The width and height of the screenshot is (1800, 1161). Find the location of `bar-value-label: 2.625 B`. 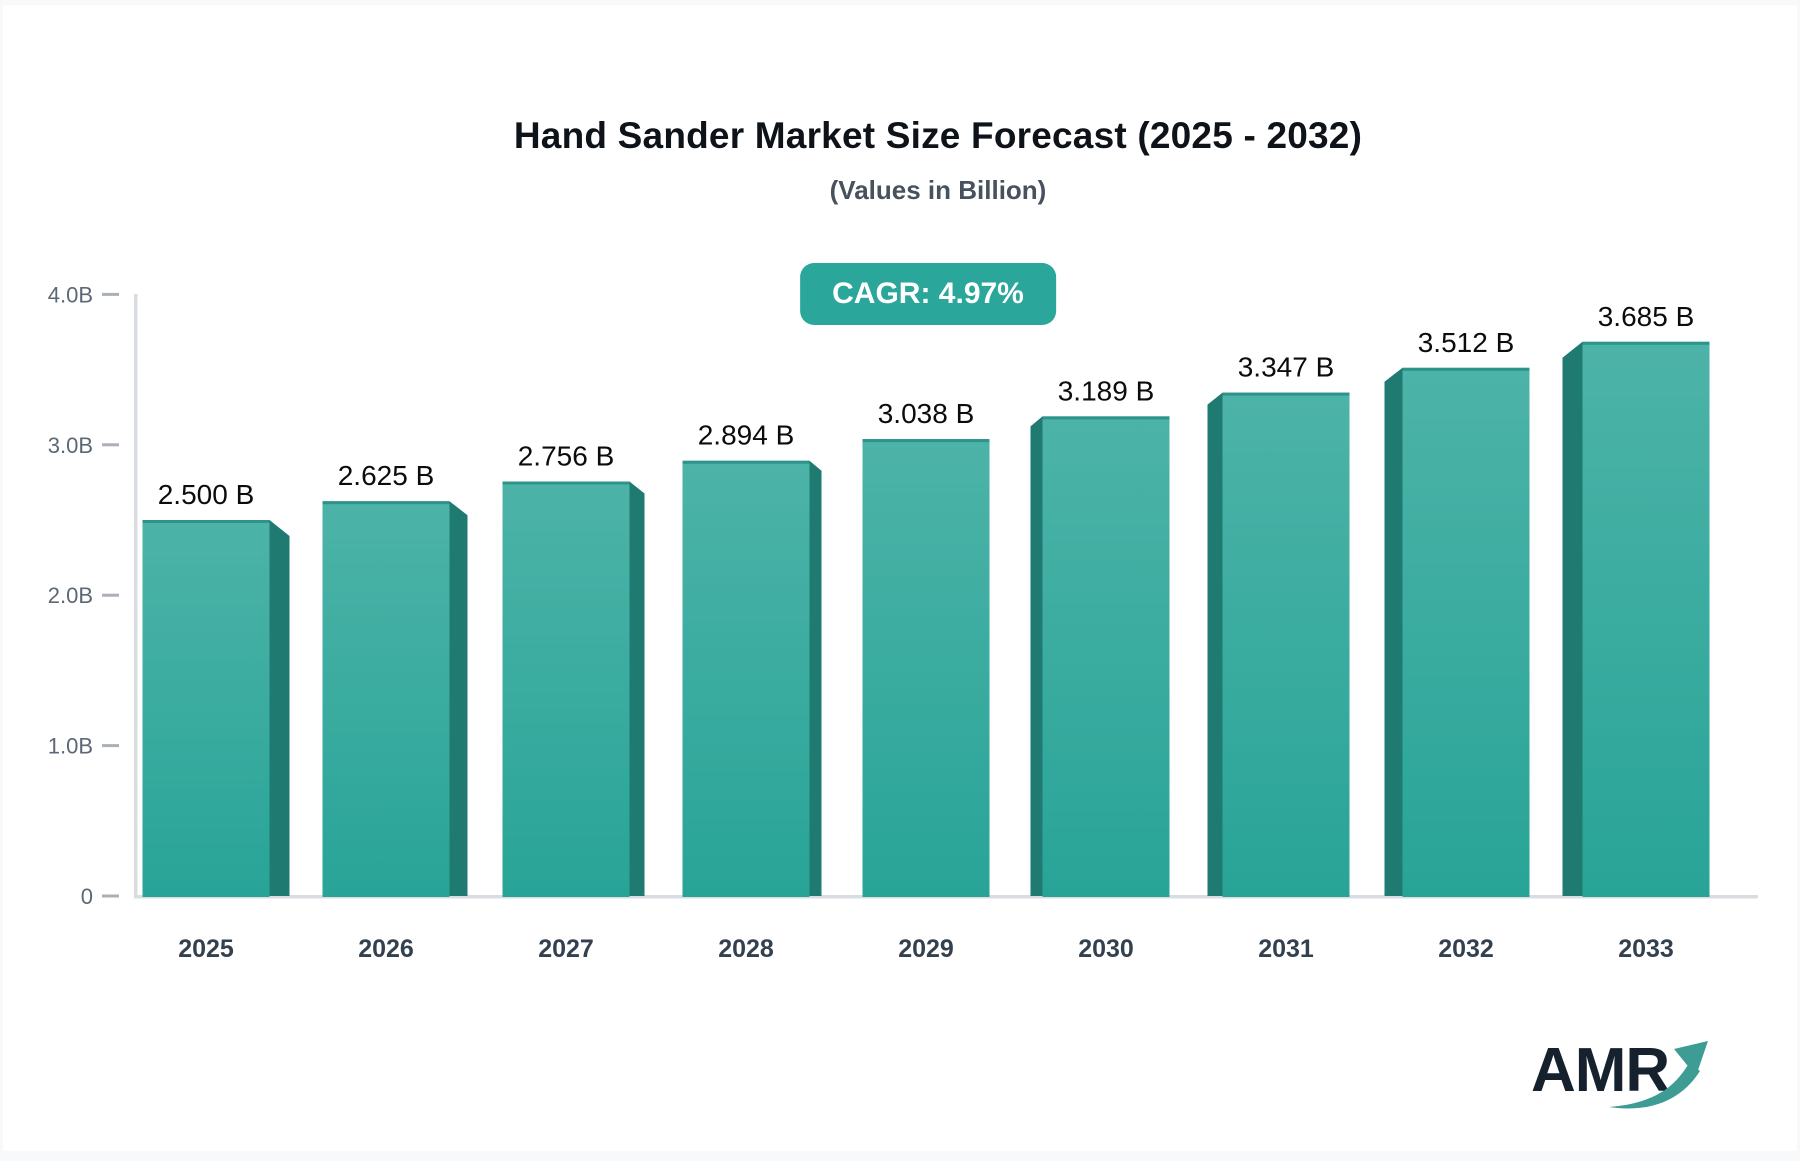

bar-value-label: 2.625 B is located at coordinates (386, 475).